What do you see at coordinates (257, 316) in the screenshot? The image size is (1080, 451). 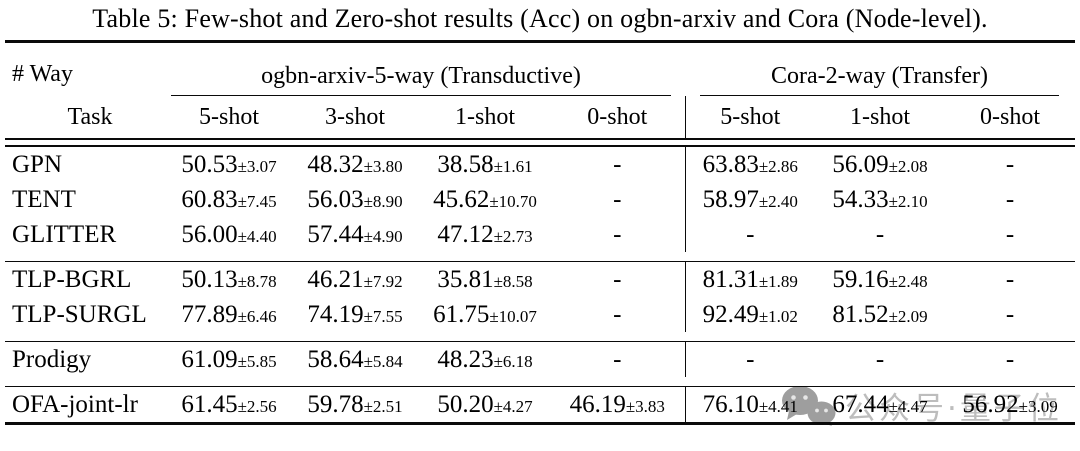 I see `std-dev-value: ±6.46` at bounding box center [257, 316].